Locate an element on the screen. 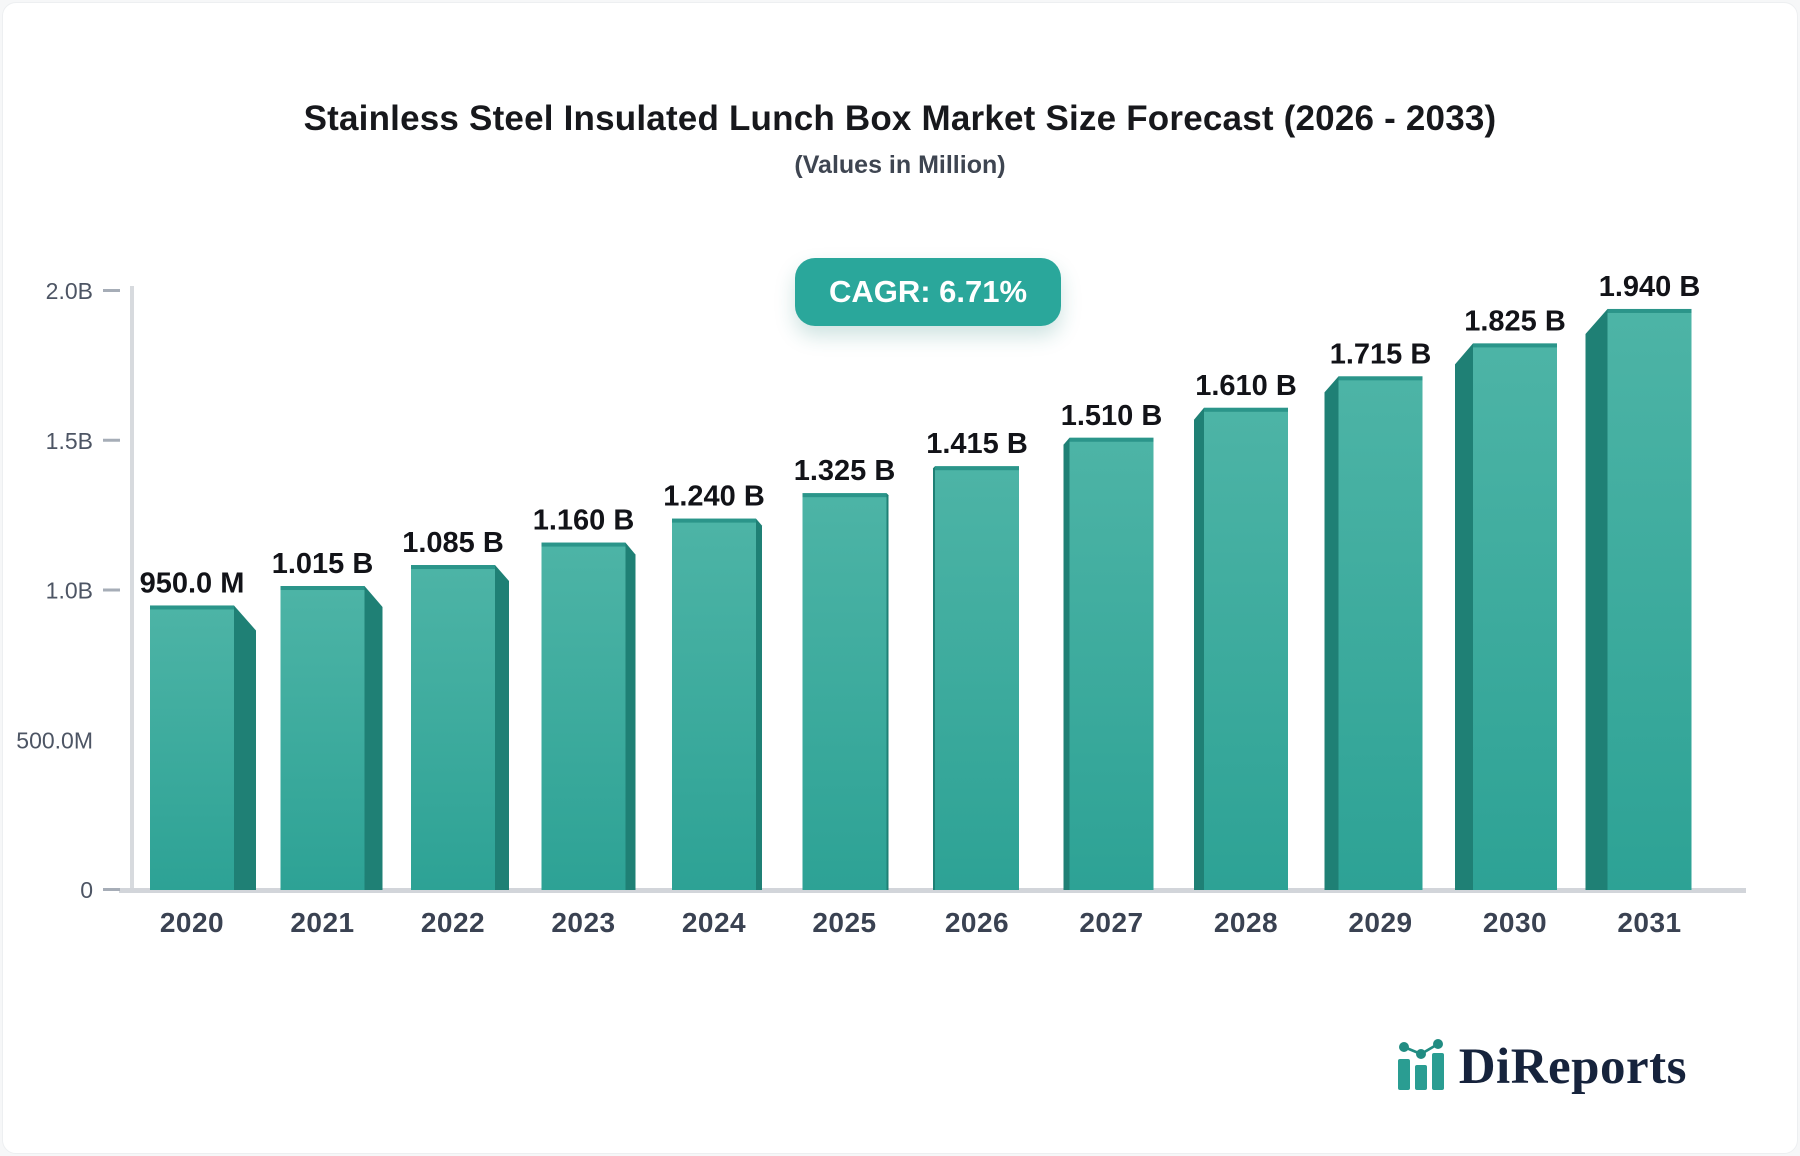 The width and height of the screenshot is (1800, 1156). bar-value-label: 950.0 M is located at coordinates (192, 583).